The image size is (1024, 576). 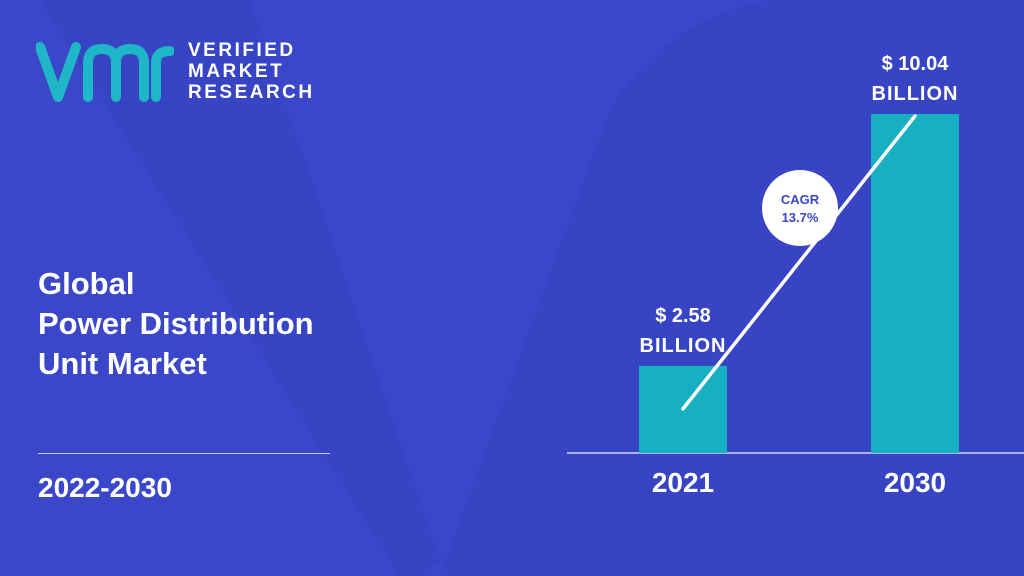 I want to click on brand-line-1: VERIFIED, so click(x=242, y=50).